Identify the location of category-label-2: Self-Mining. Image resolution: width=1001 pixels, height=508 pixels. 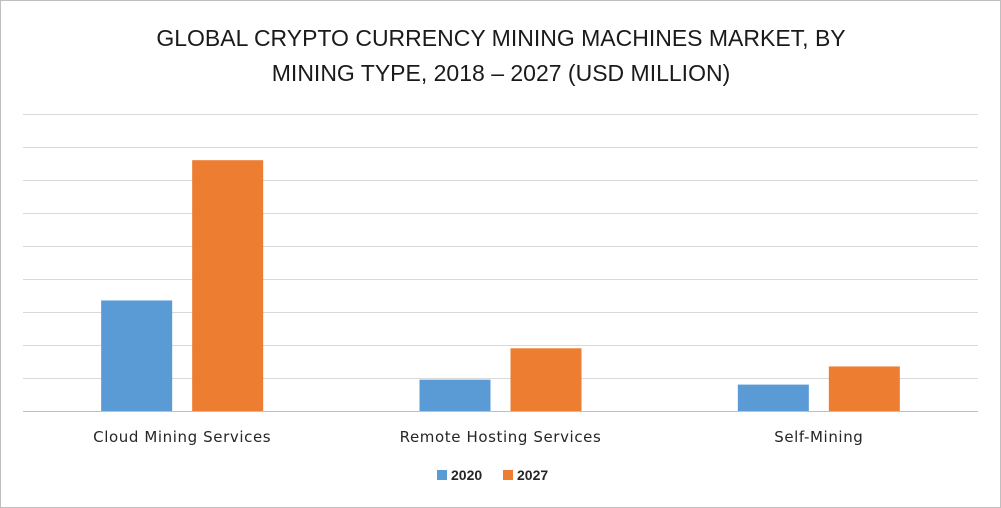
(818, 437).